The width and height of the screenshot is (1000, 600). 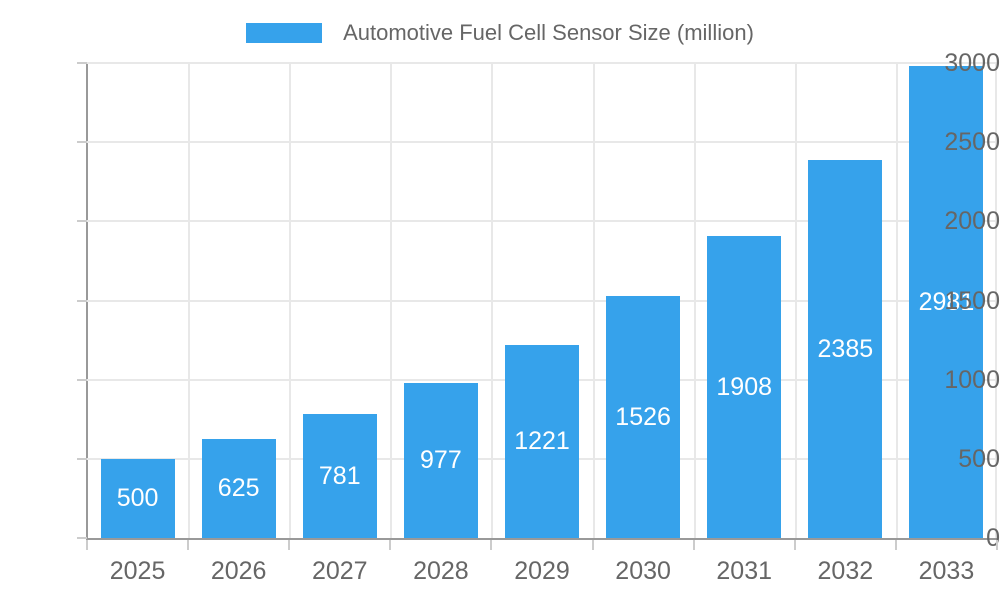 I want to click on y-axis-tick-label: 2000, so click(x=972, y=221).